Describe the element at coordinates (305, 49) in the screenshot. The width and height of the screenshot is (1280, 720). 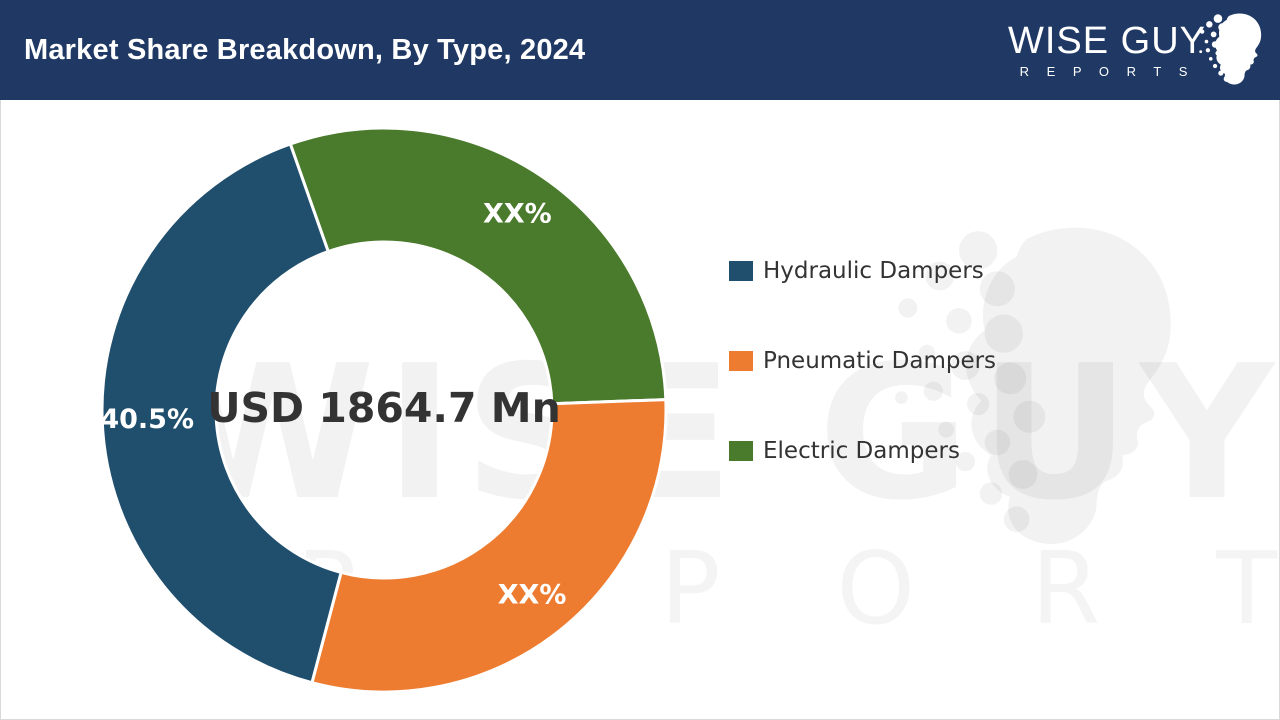
I see `page-title: Market Share Breakdown, By Type, 2024` at that location.